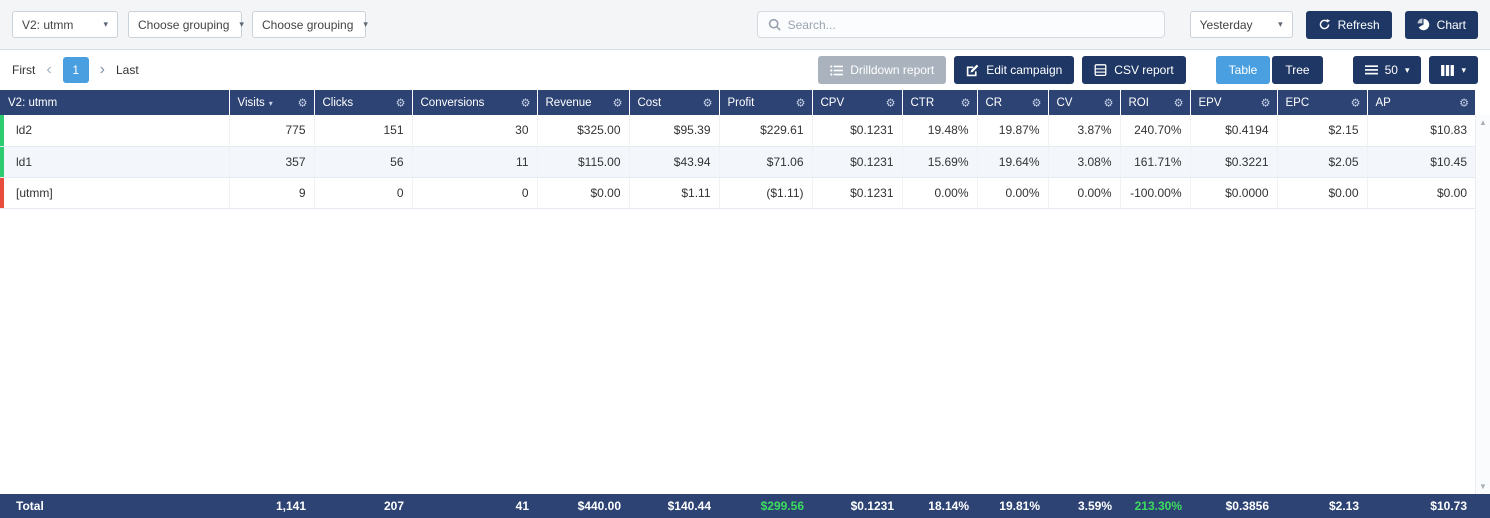 This screenshot has height=518, width=1490. Describe the element at coordinates (1144, 70) in the screenshot. I see `csv-report-label: CSV report` at that location.